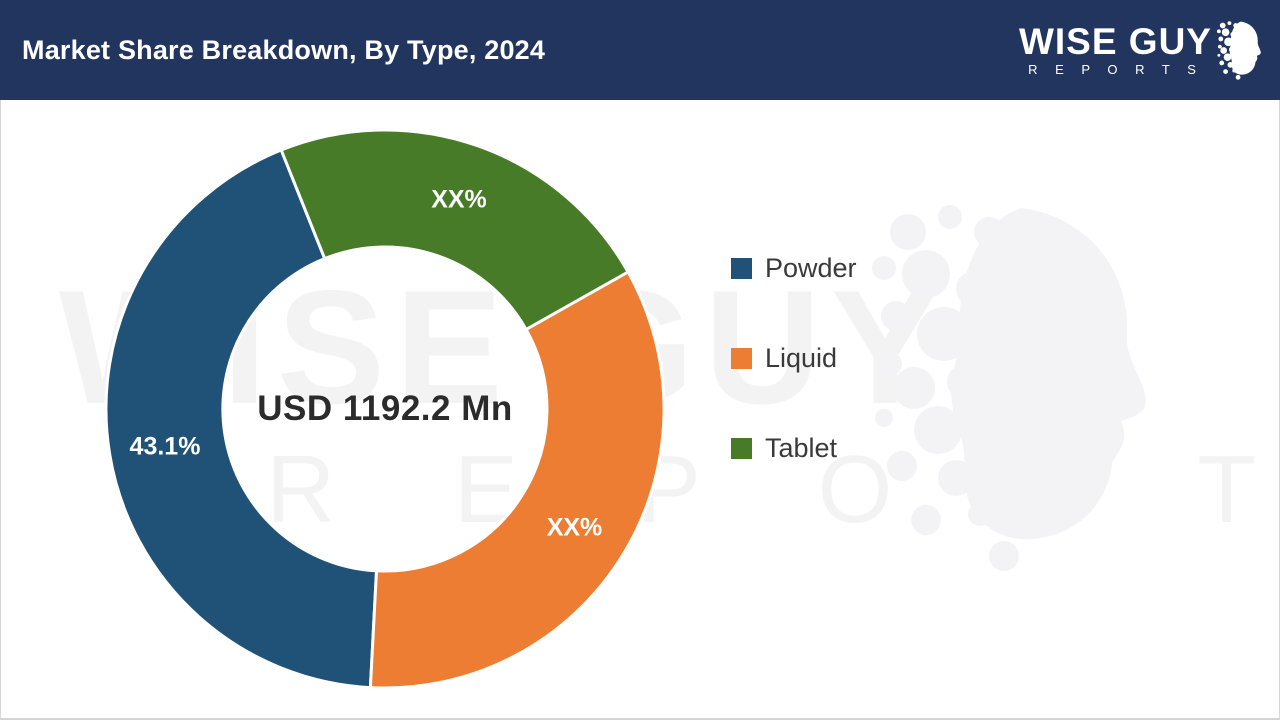 The image size is (1280, 720). What do you see at coordinates (165, 447) in the screenshot?
I see `donut-slice-label-powder: 43.1%` at bounding box center [165, 447].